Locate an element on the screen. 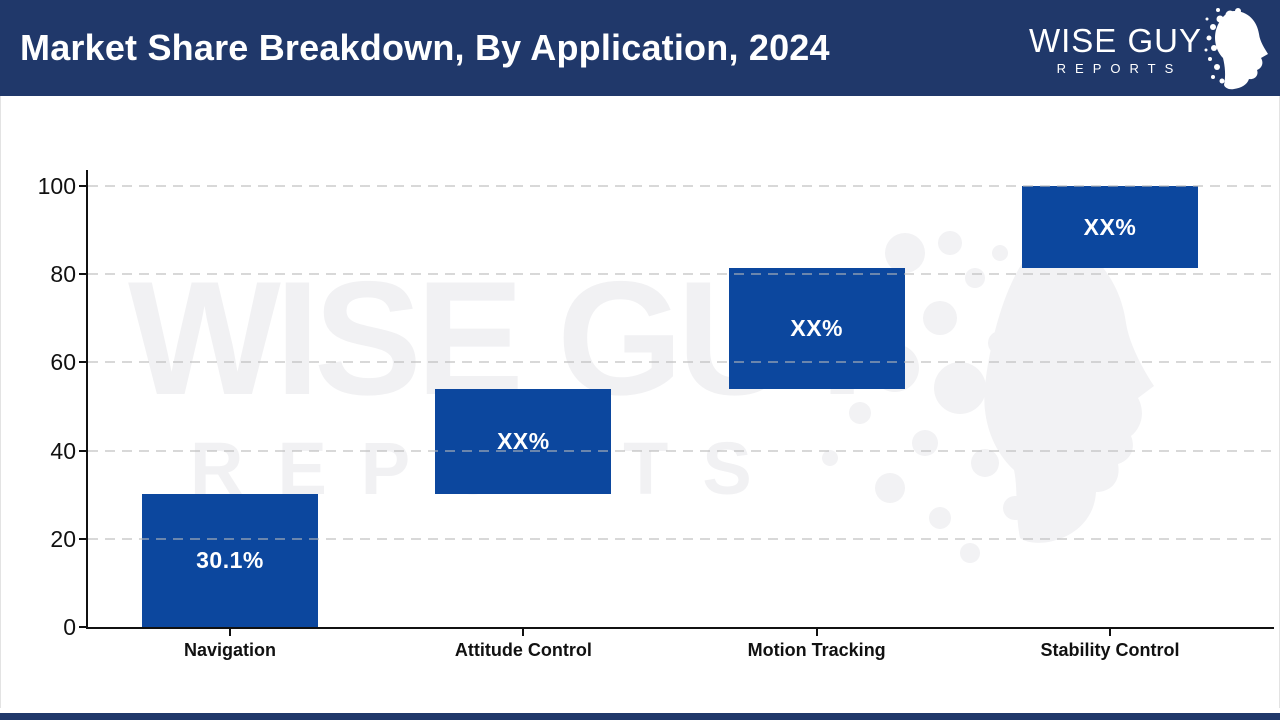  y-axis-tick-label: 0 is located at coordinates (69, 627).